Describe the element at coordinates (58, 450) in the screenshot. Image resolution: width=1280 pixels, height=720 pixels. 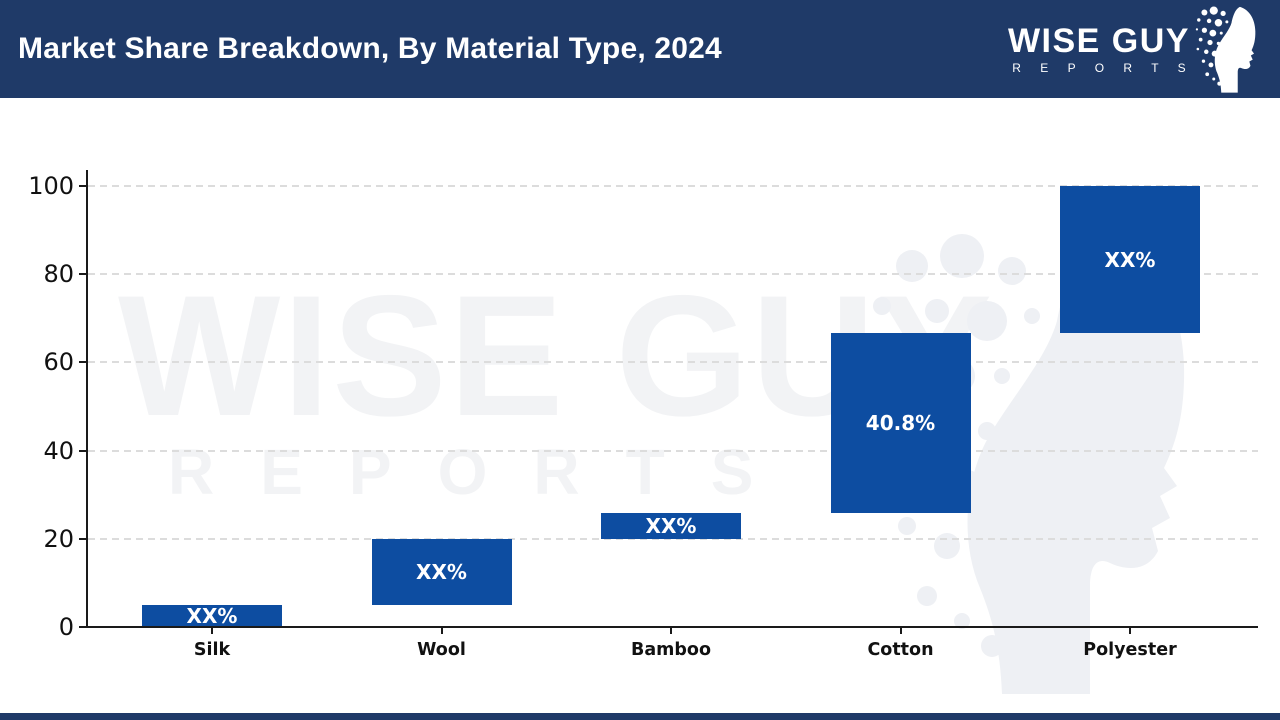
I see `y-tick-label-40: 40` at that location.